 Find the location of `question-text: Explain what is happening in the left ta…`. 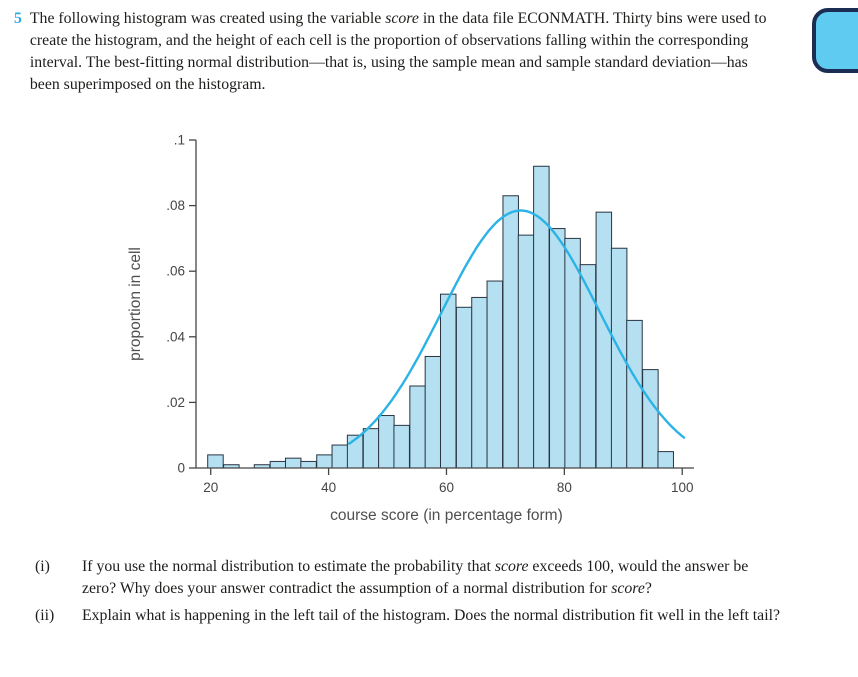

question-text: Explain what is happening in the left ta… is located at coordinates (433, 616).